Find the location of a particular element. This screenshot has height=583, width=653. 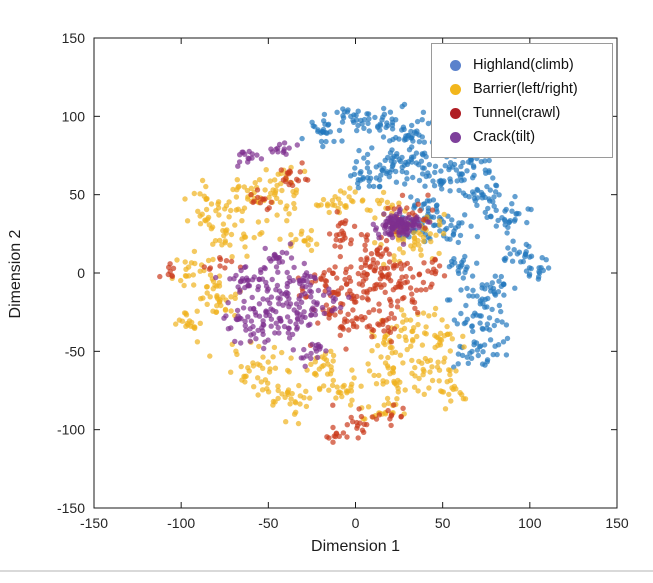

legend-marker-barrier-icon is located at coordinates (455, 89).